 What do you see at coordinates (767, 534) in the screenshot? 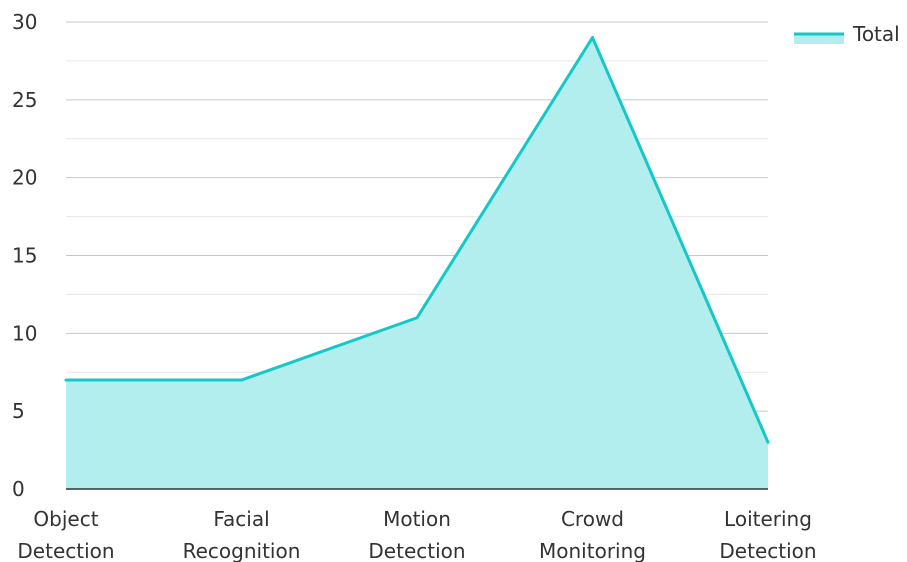
I see `x-tick-label: Loitering Detection` at bounding box center [767, 534].